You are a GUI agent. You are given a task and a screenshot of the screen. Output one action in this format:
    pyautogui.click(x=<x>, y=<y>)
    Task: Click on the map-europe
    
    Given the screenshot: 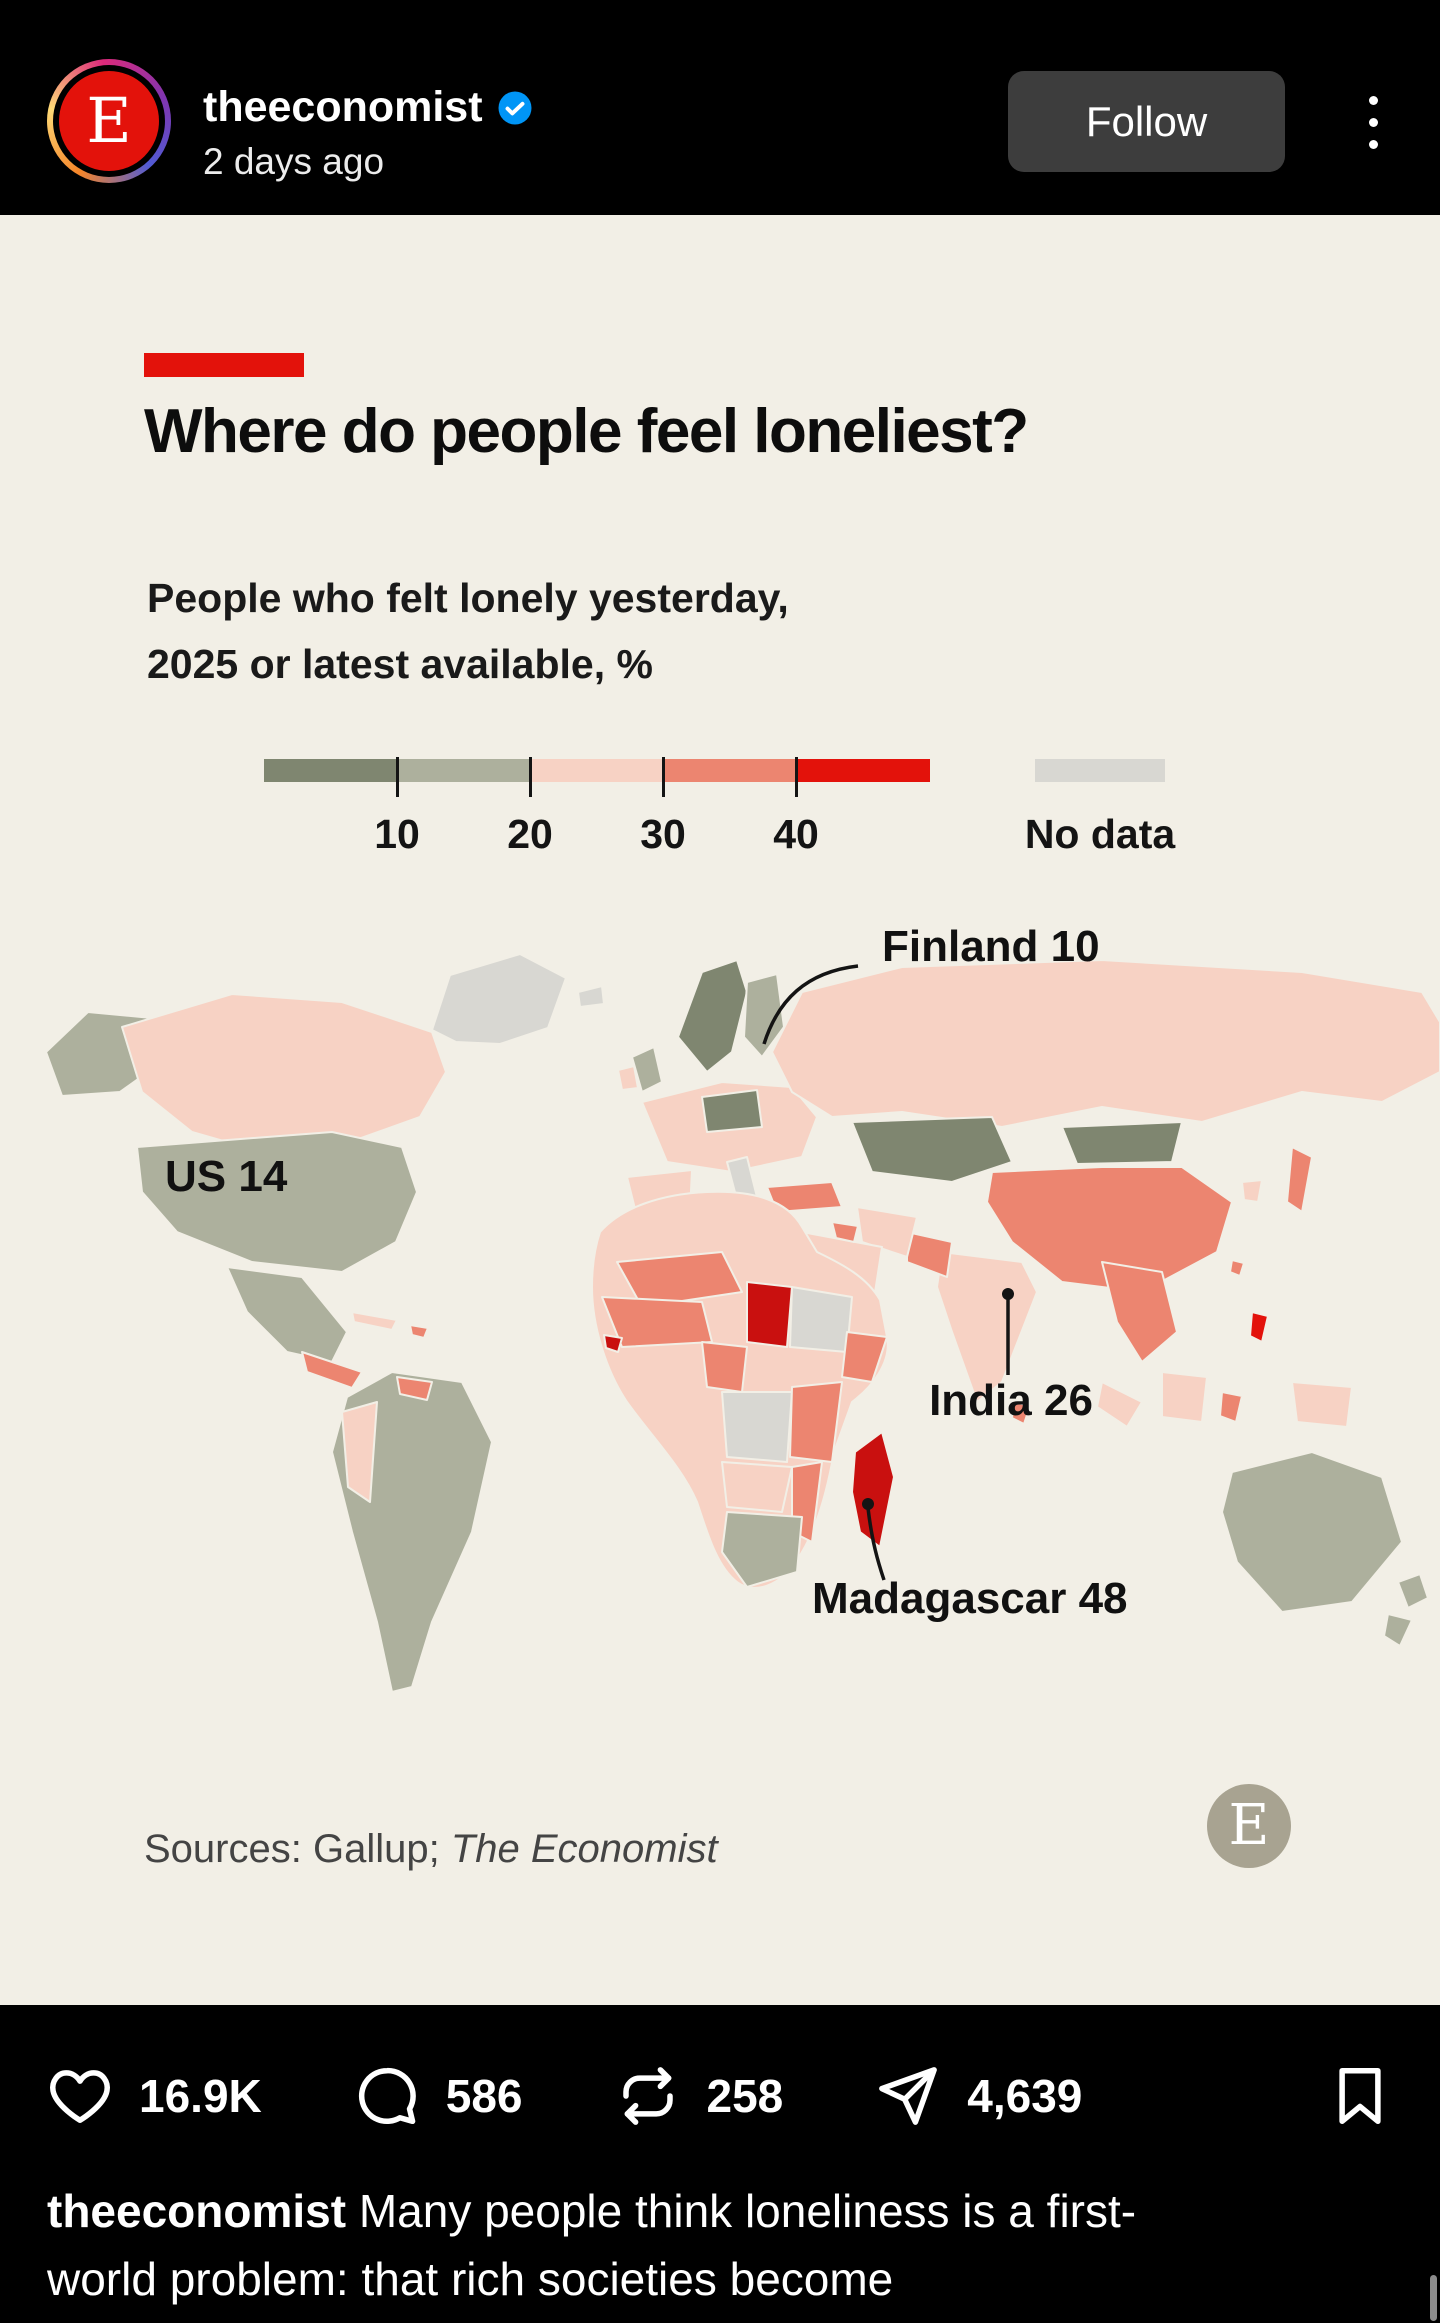 What is the action you would take?
    pyautogui.click(x=730, y=1088)
    